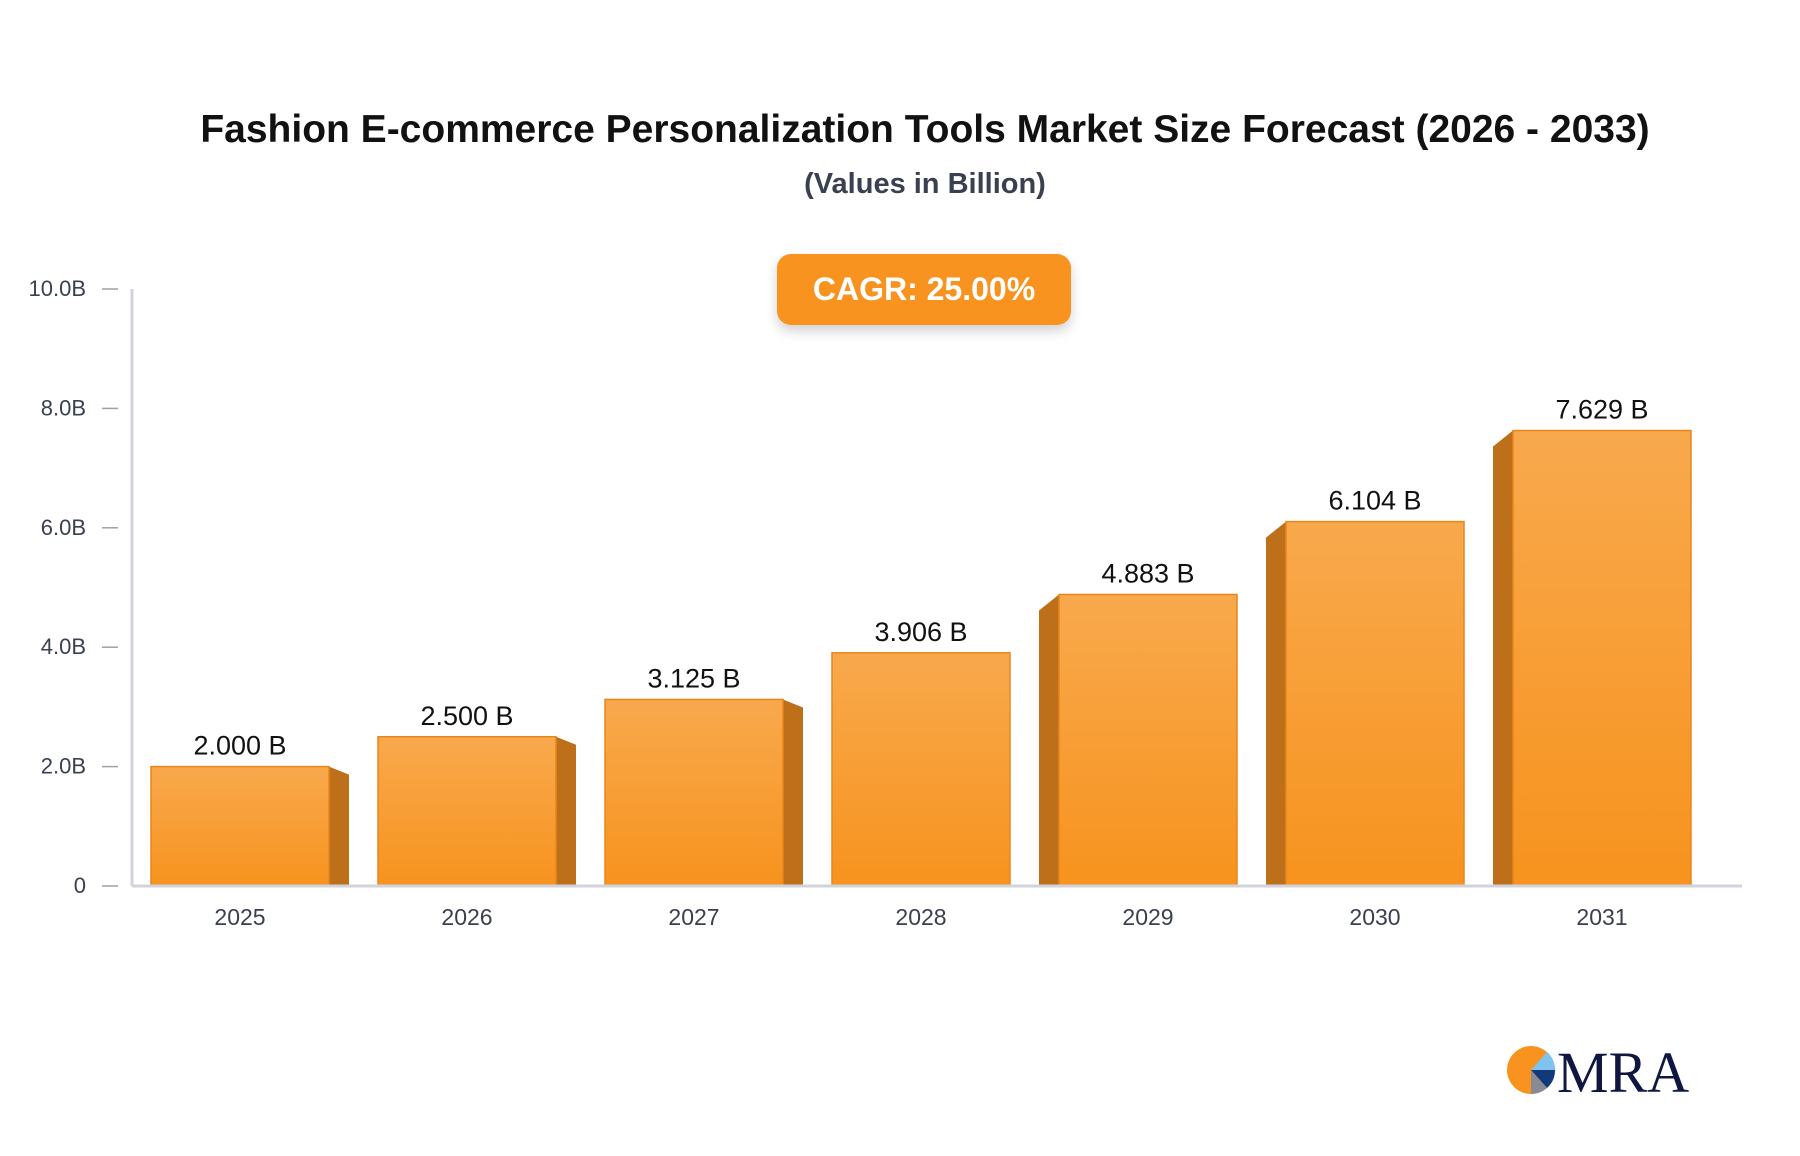 The image size is (1800, 1156). I want to click on y-tick-label: 8.0B, so click(63, 407).